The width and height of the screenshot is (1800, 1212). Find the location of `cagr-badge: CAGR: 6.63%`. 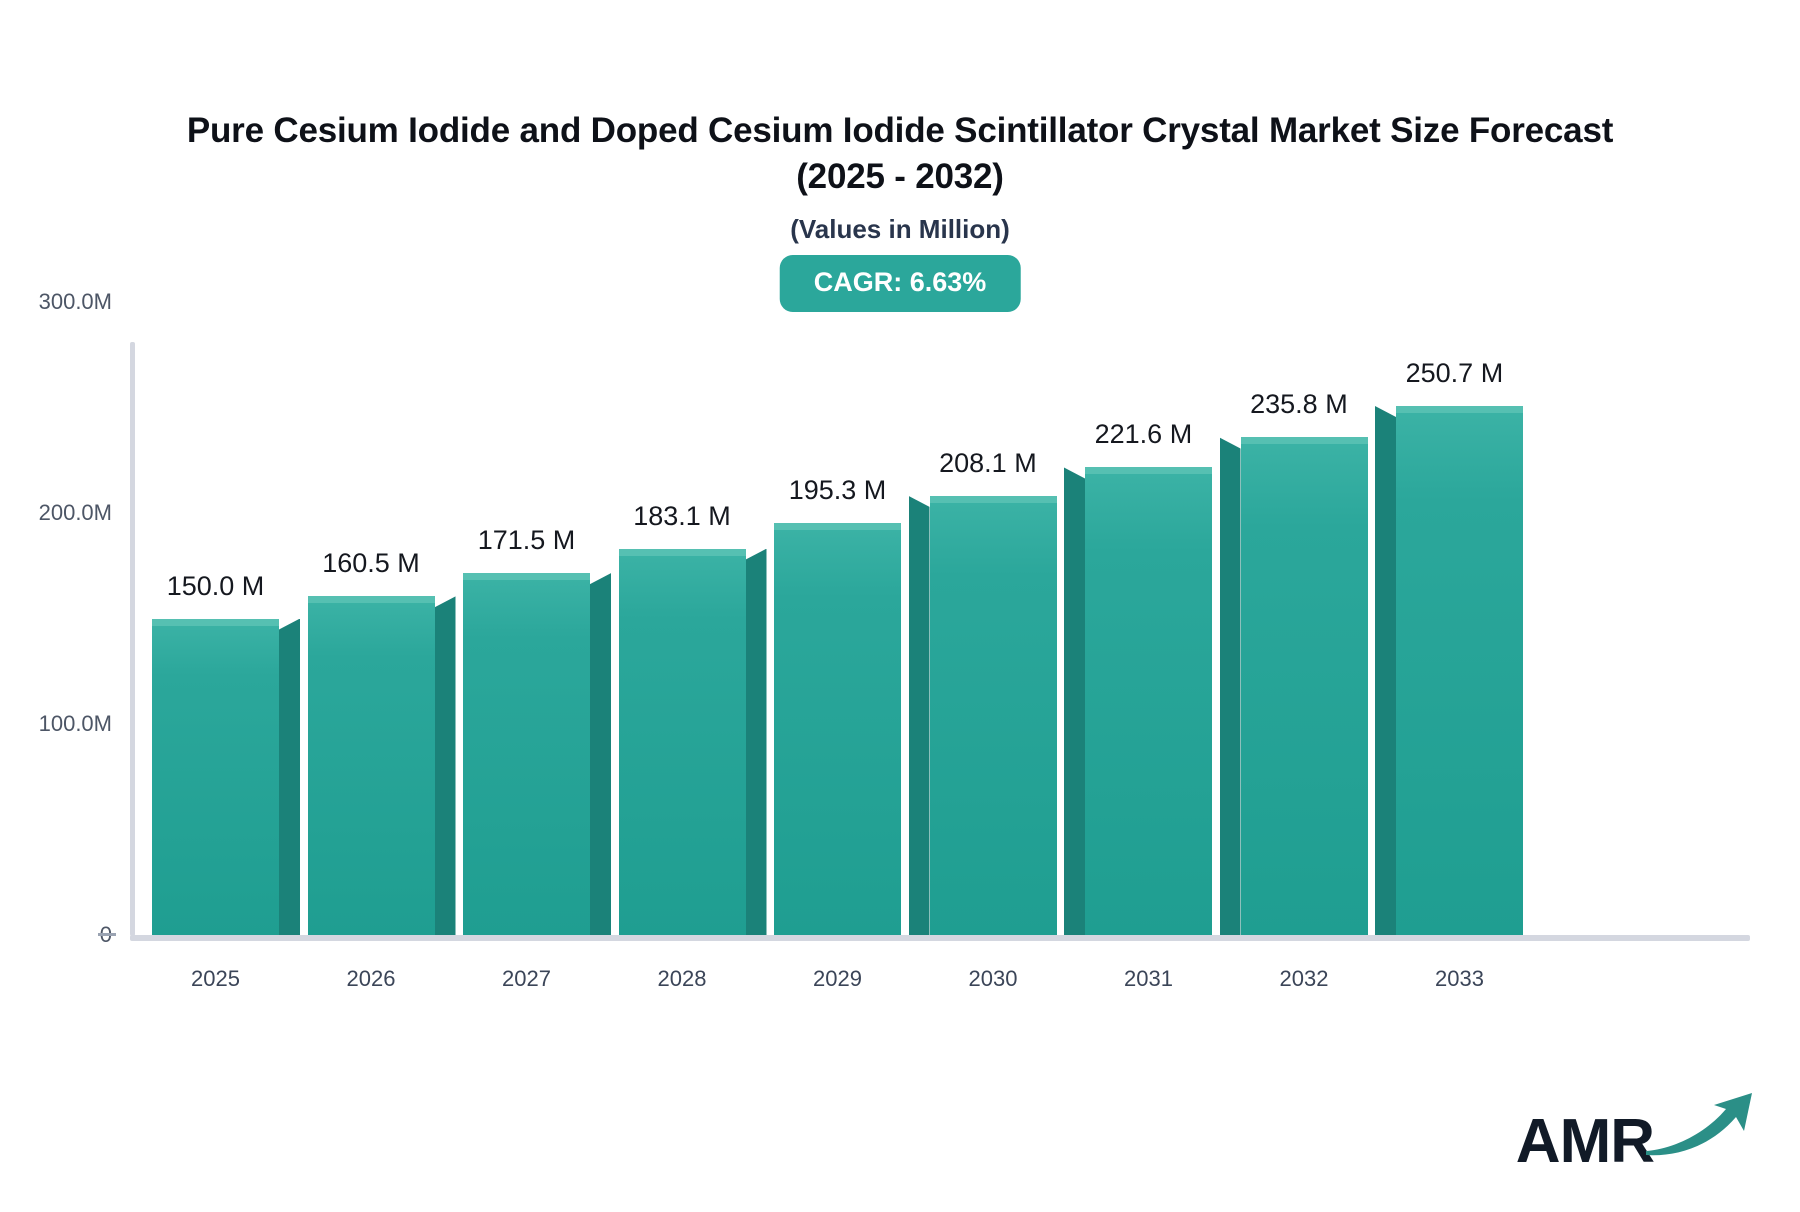

cagr-badge: CAGR: 6.63% is located at coordinates (900, 283).